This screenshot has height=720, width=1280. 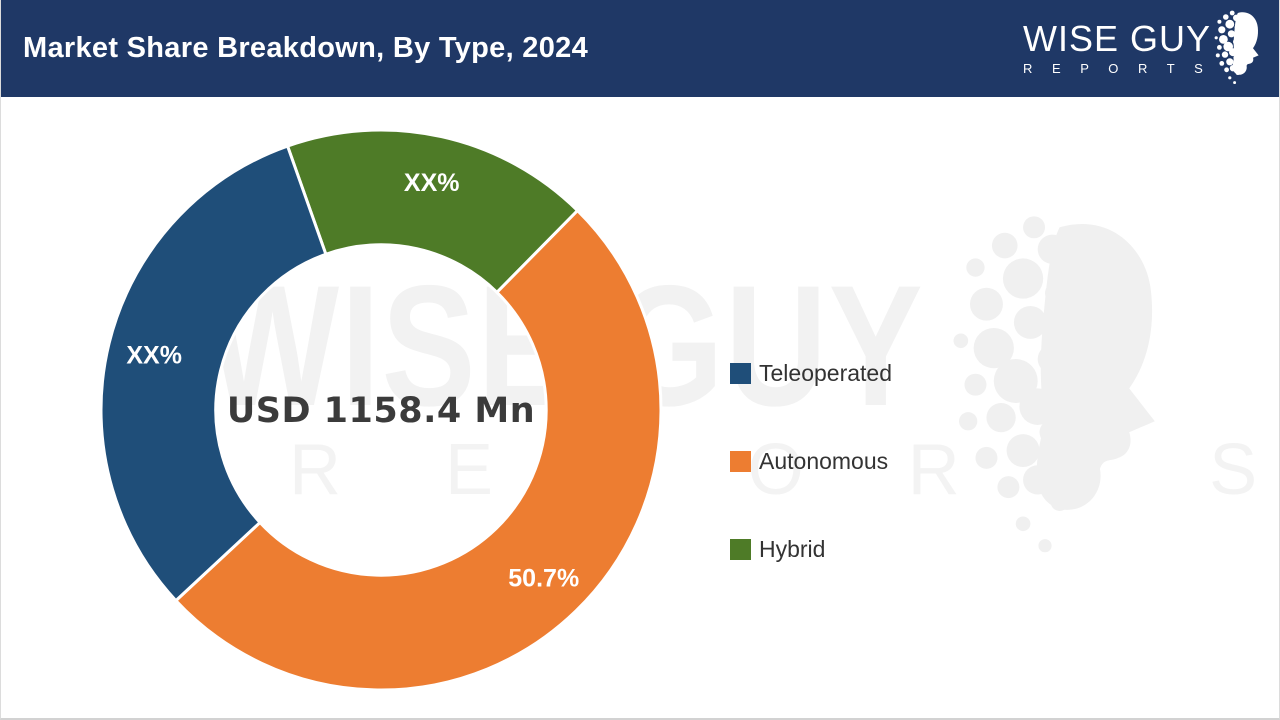 What do you see at coordinates (306, 48) in the screenshot?
I see `page-title: Market Share Breakdown, By Type, 2024` at bounding box center [306, 48].